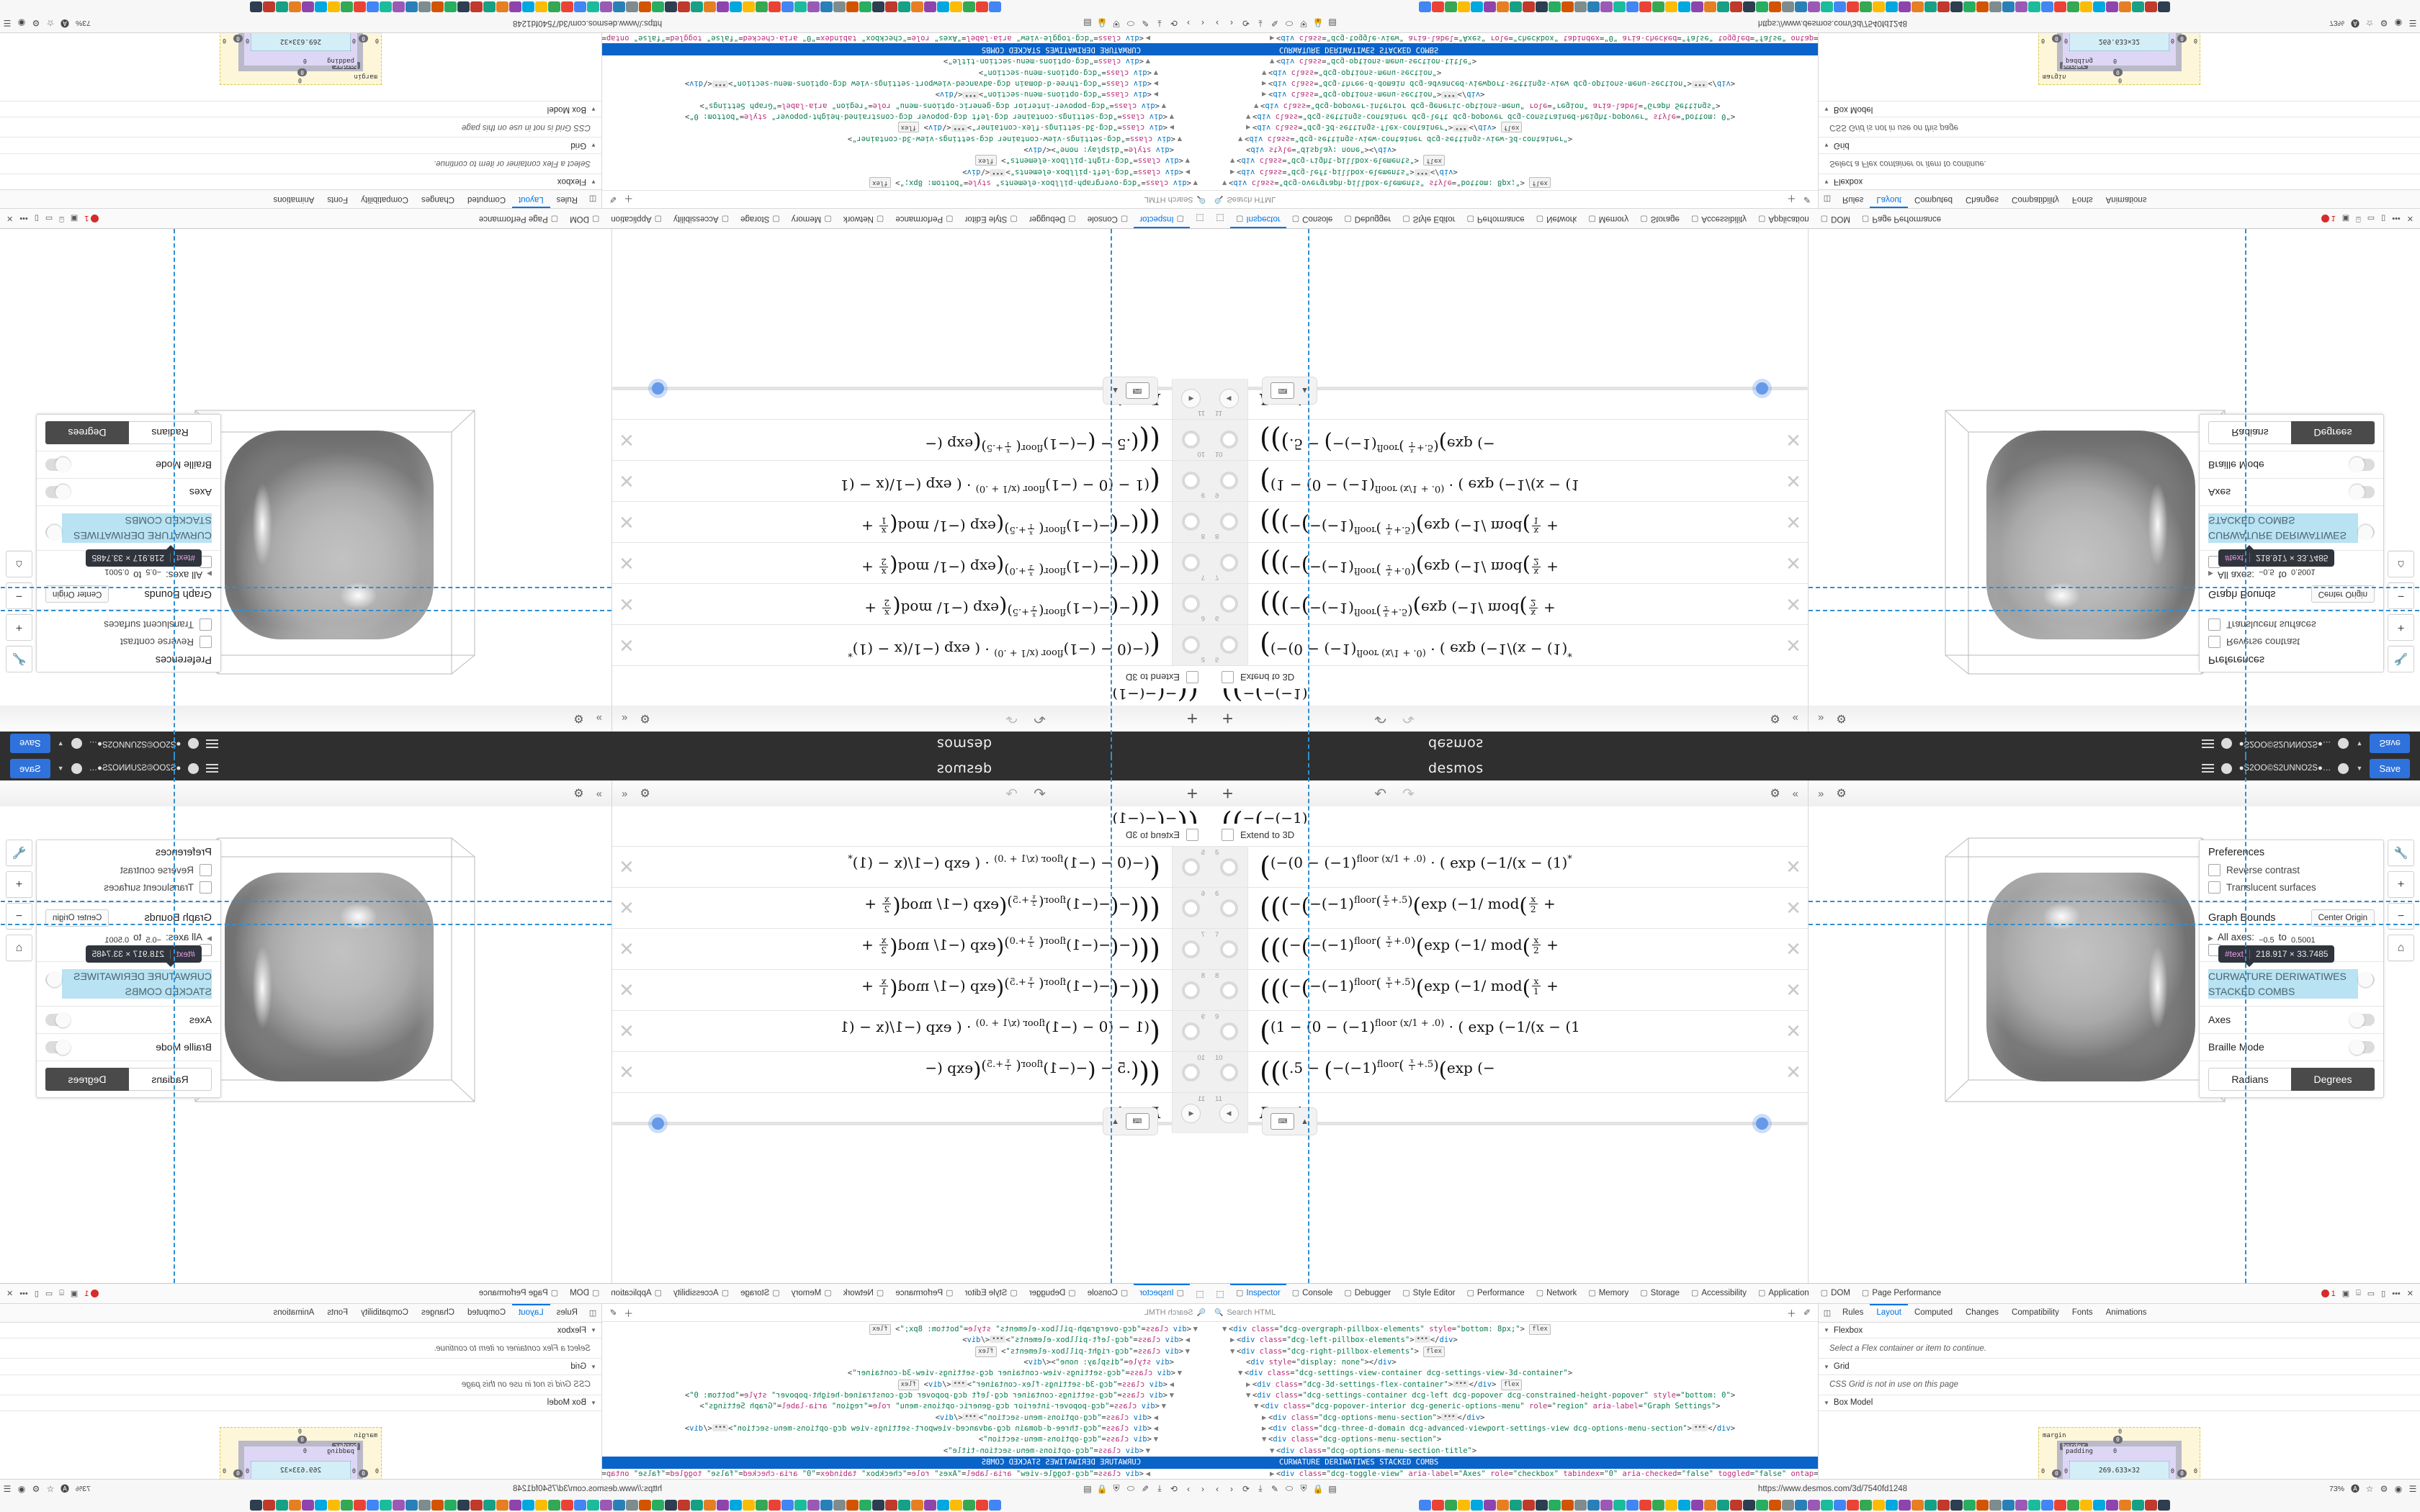 The width and height of the screenshot is (2420, 1512). Describe the element at coordinates (1514, 49) in the screenshot. I see `selected-text-node: CURWATURE DERIWATIWES STACKED COMBS` at that location.